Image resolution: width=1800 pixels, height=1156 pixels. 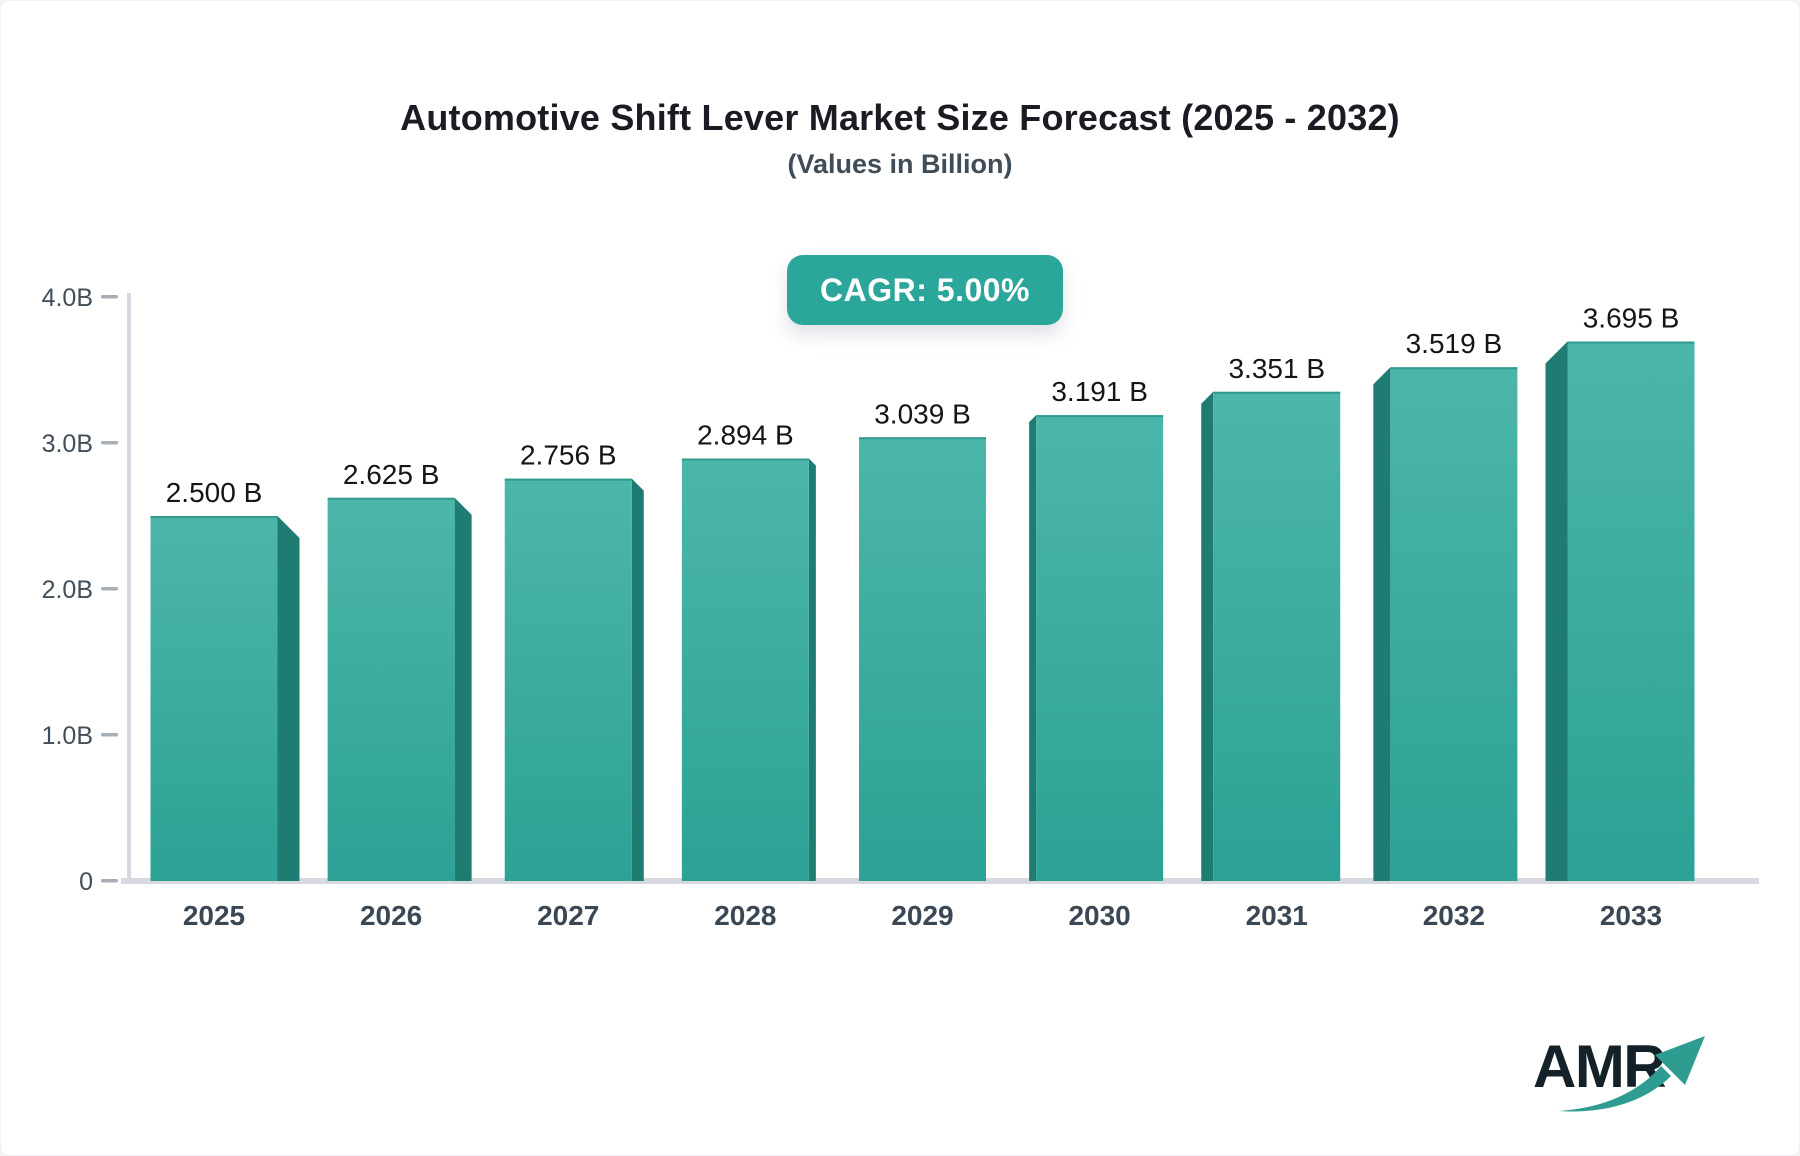 I want to click on x-axis-label: 2025, so click(x=214, y=915).